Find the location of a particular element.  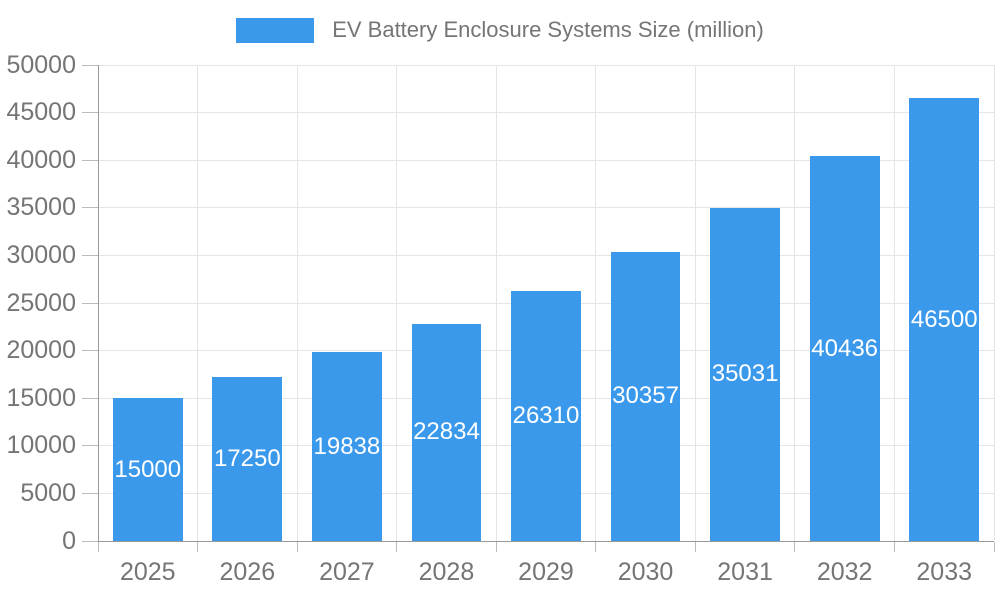

bar-value-label: 15000 is located at coordinates (148, 469).